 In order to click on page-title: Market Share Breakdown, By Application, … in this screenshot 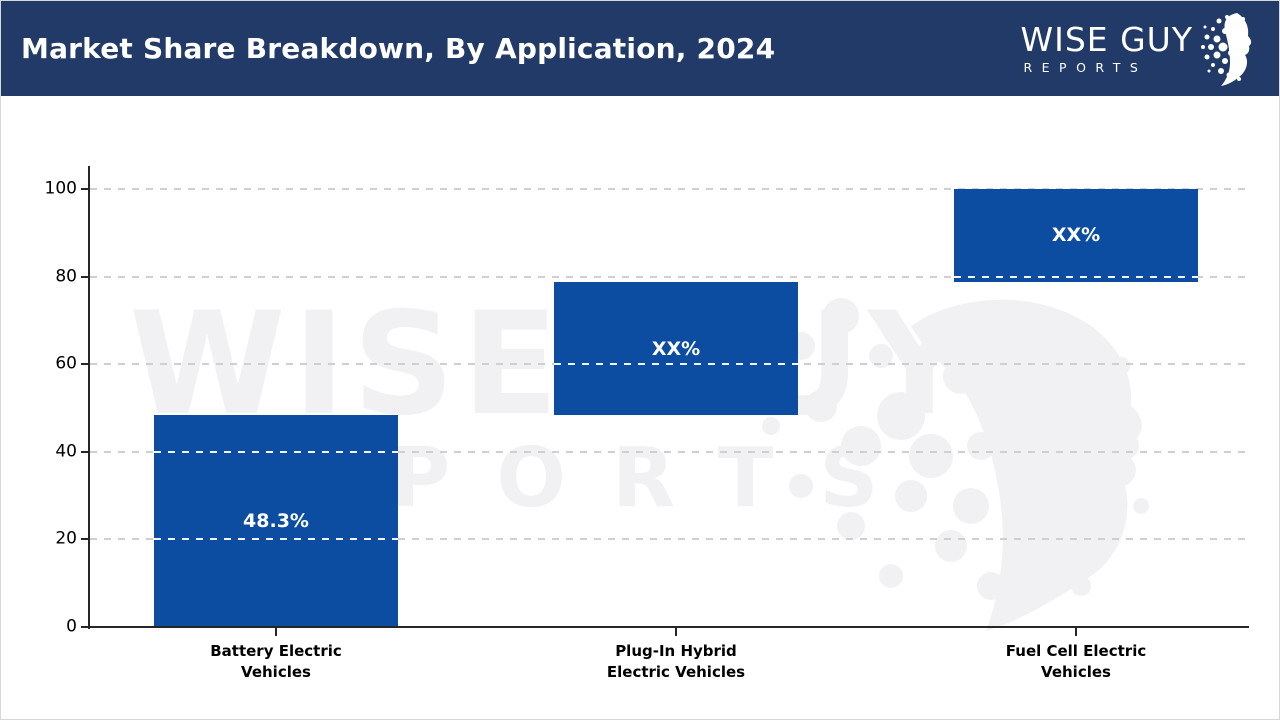, I will do `click(398, 48)`.